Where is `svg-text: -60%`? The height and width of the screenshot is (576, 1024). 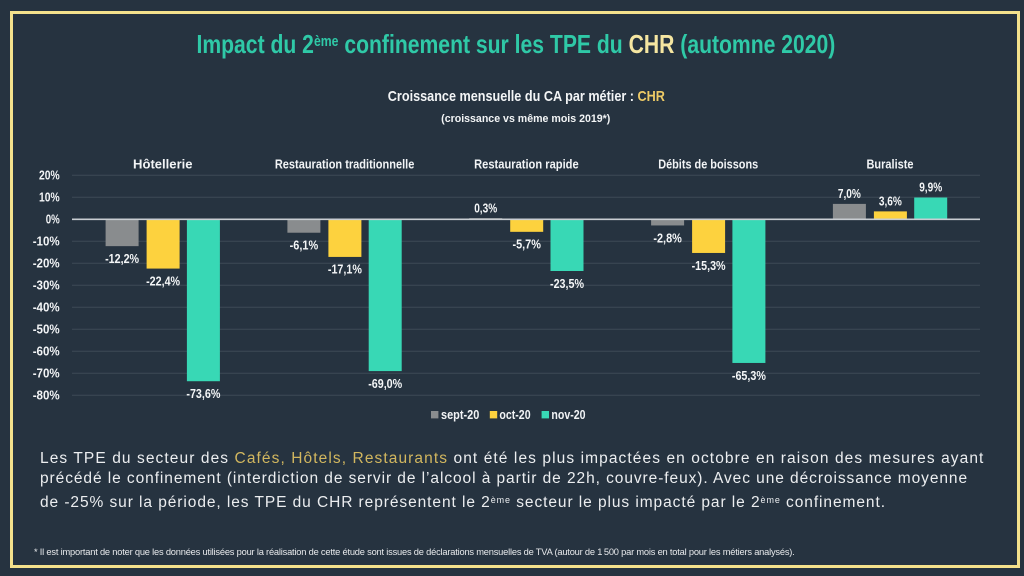
svg-text: -60% is located at coordinates (46, 352).